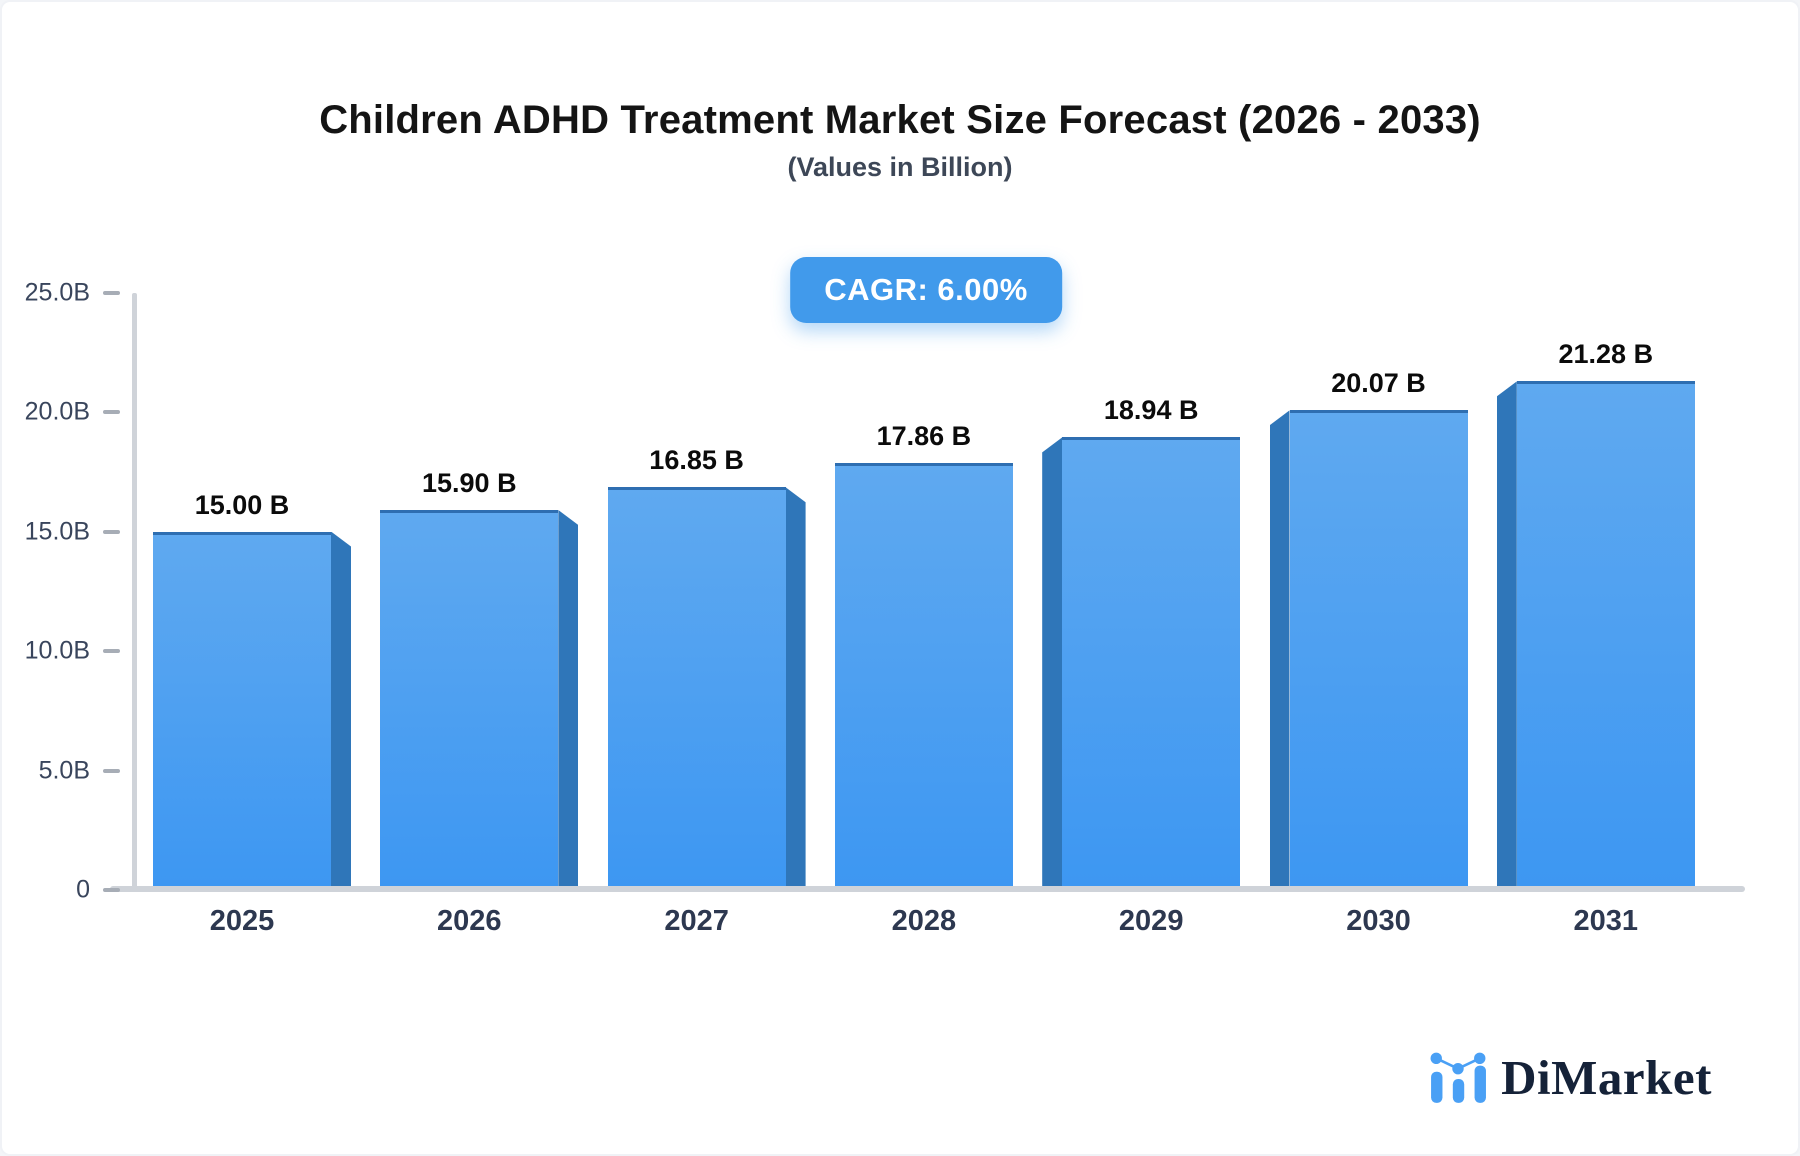 The height and width of the screenshot is (1156, 1800). I want to click on bar-2025, so click(242, 708).